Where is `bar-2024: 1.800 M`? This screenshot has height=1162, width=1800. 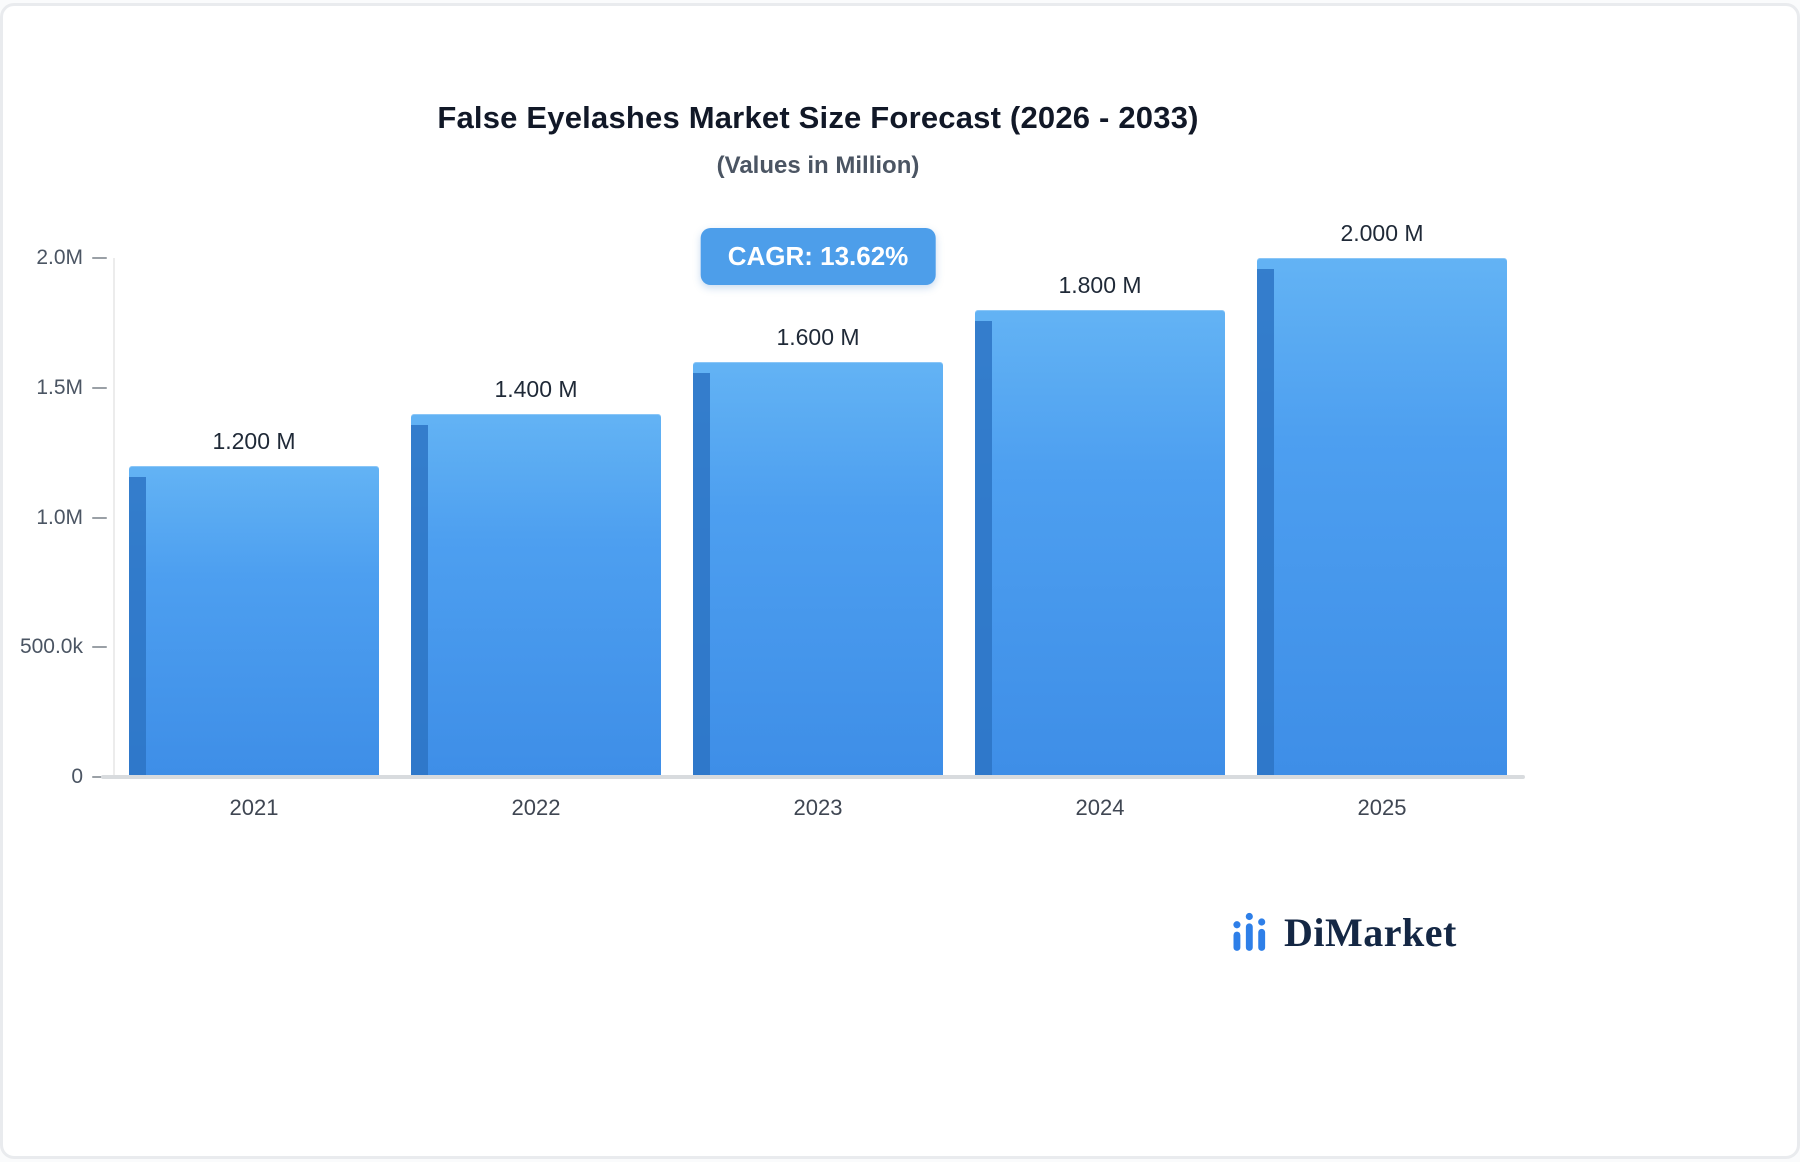
bar-2024: 1.800 M is located at coordinates (1100, 524).